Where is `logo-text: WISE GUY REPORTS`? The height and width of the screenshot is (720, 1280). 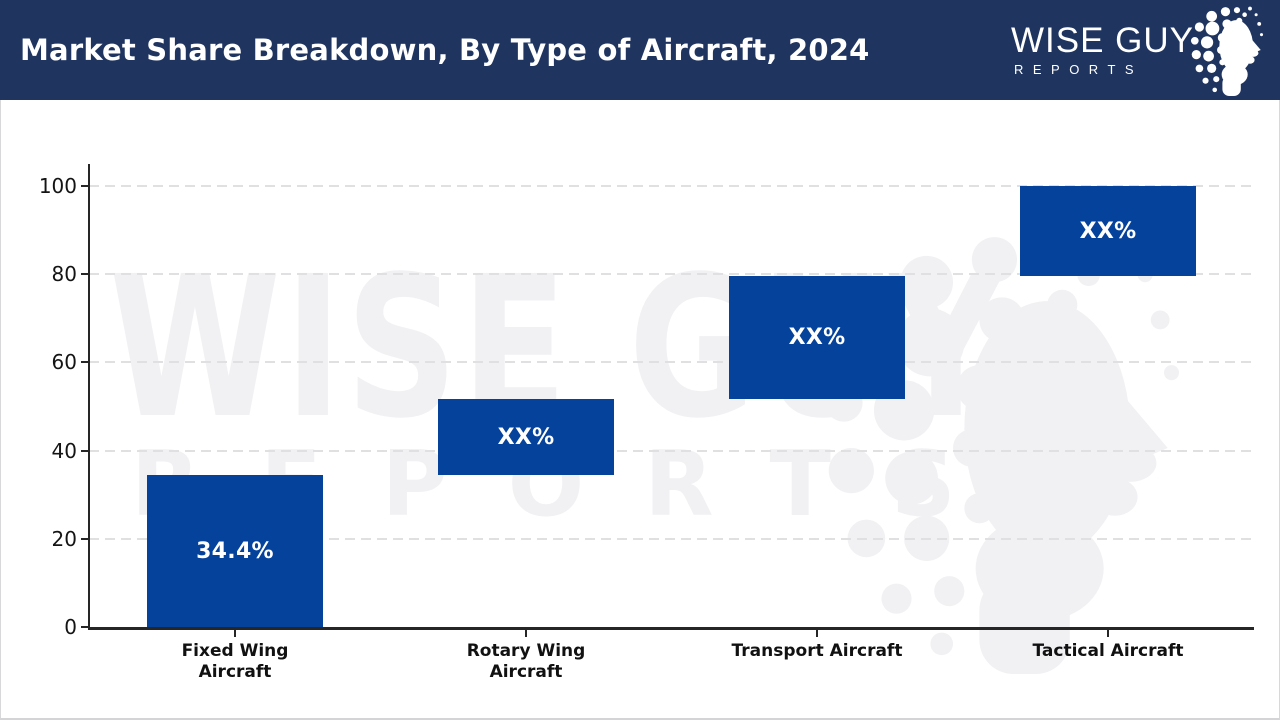 logo-text: WISE GUY REPORTS is located at coordinates (1102, 49).